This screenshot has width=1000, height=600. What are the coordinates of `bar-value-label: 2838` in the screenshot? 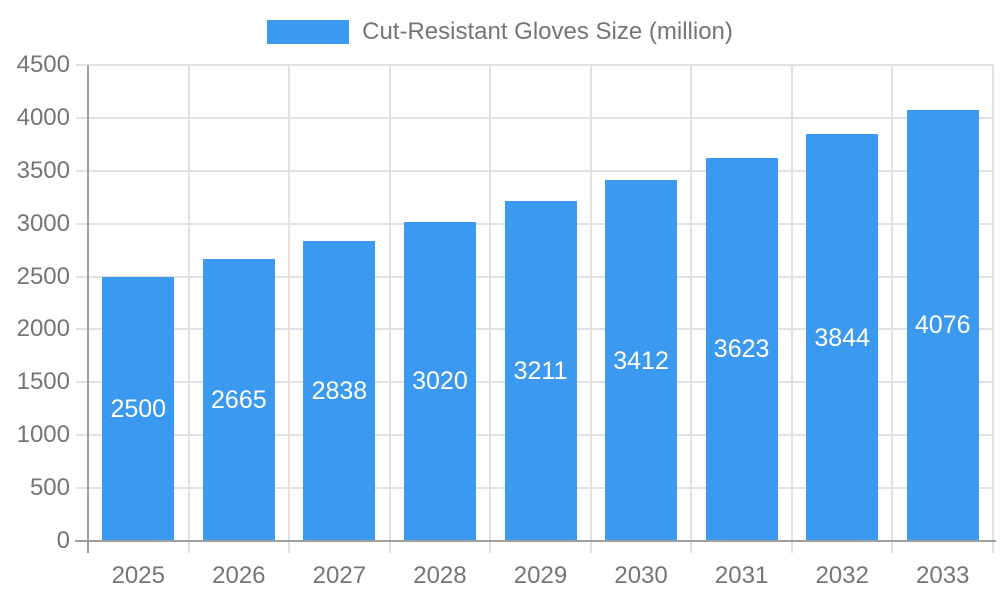 It's located at (339, 390).